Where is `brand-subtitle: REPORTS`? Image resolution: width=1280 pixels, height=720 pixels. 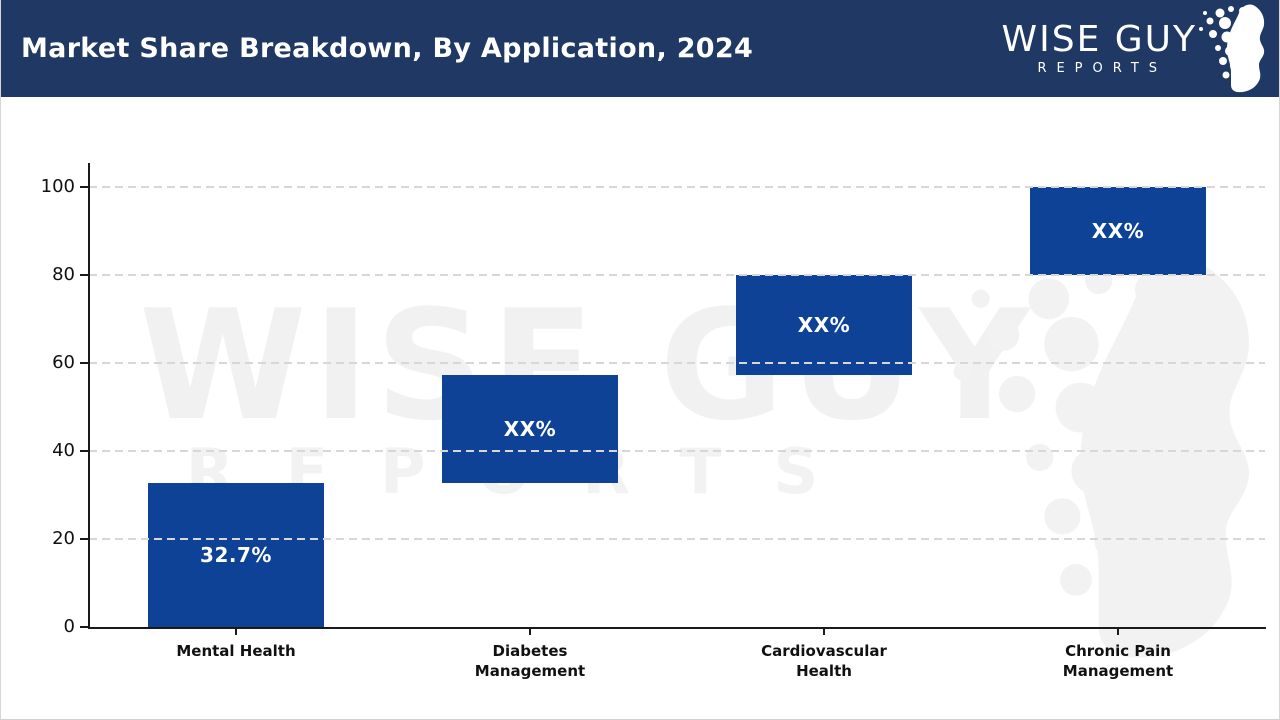 brand-subtitle: REPORTS is located at coordinates (1102, 68).